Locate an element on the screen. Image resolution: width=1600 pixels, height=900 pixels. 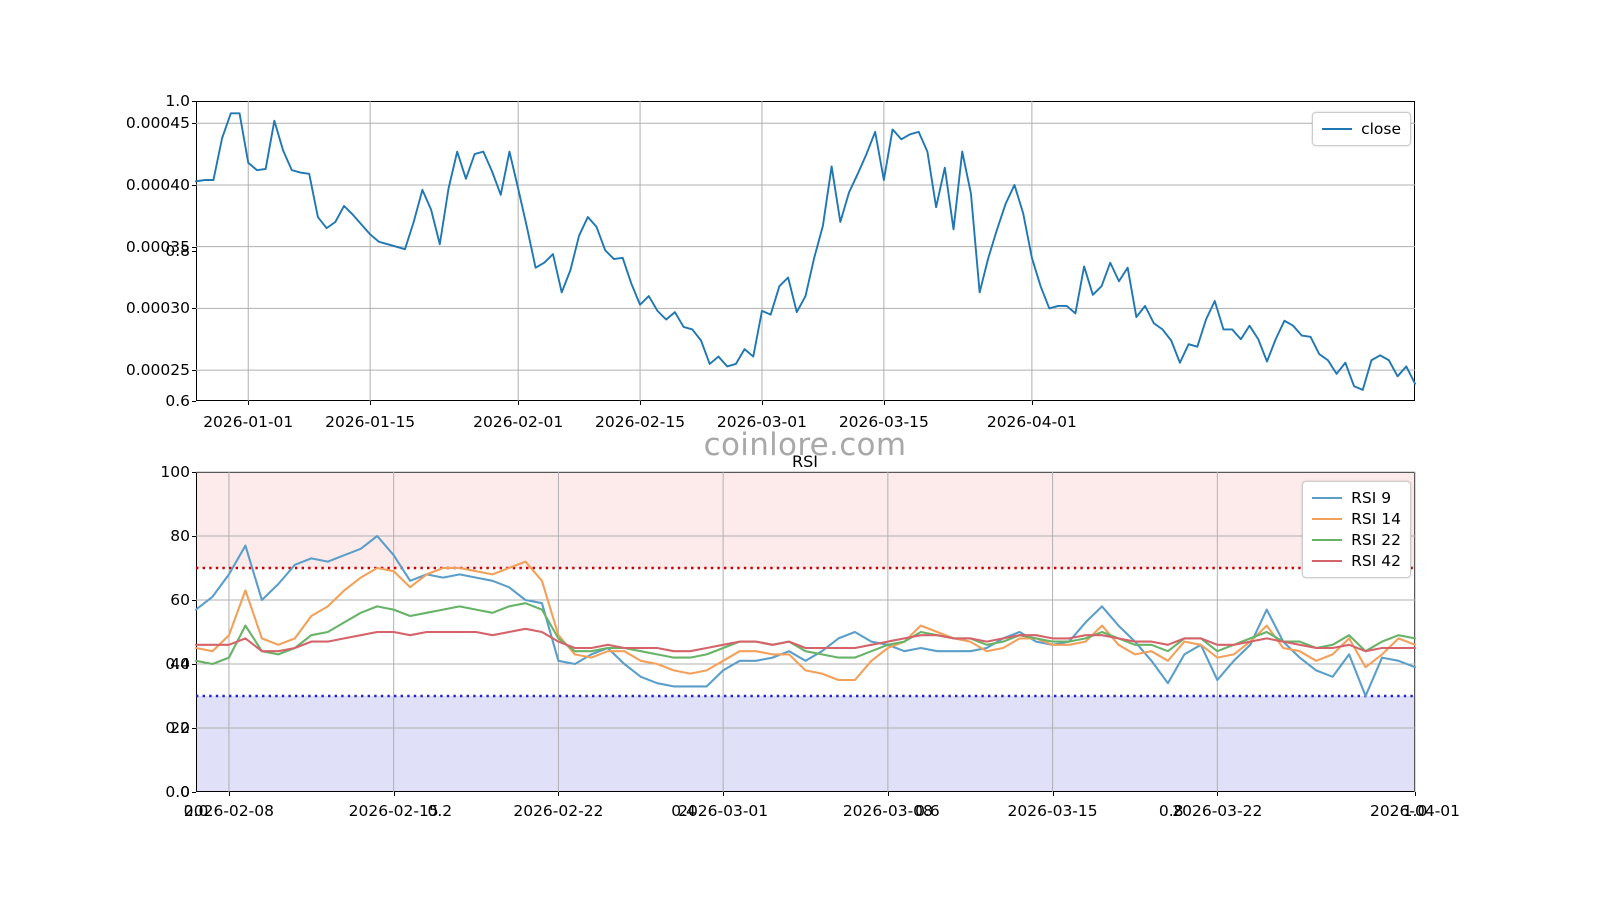
rsi-legend-item: RSI 42 is located at coordinates (1356, 560).